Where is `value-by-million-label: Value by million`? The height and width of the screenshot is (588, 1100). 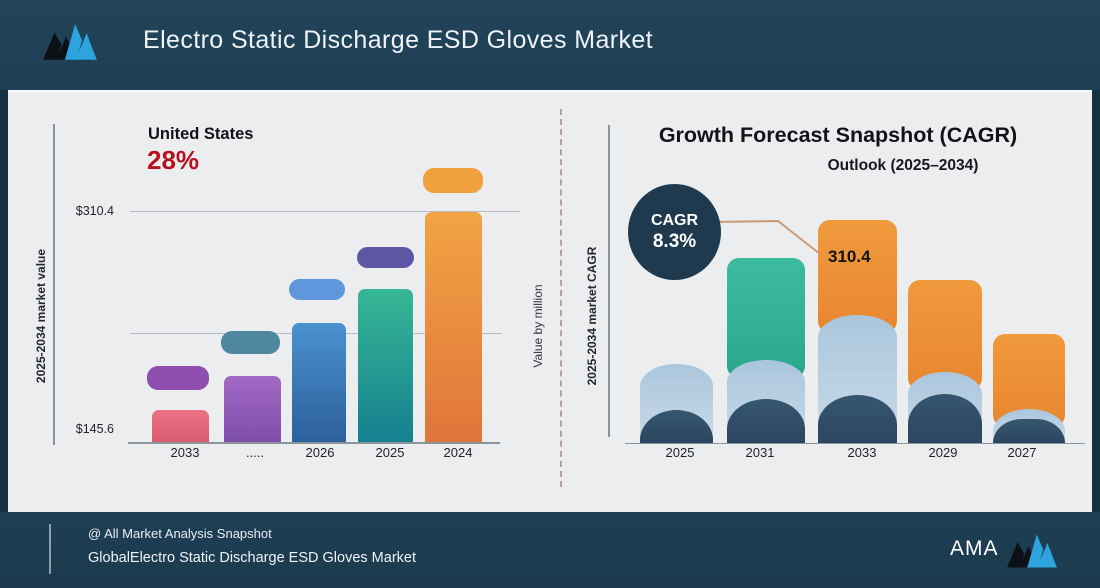 value-by-million-label: Value by million is located at coordinates (538, 326).